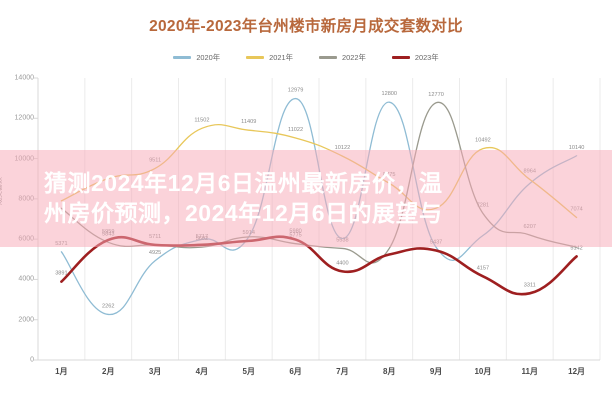  What do you see at coordinates (281, 57) in the screenshot?
I see `legend-label: 2021年` at bounding box center [281, 57].